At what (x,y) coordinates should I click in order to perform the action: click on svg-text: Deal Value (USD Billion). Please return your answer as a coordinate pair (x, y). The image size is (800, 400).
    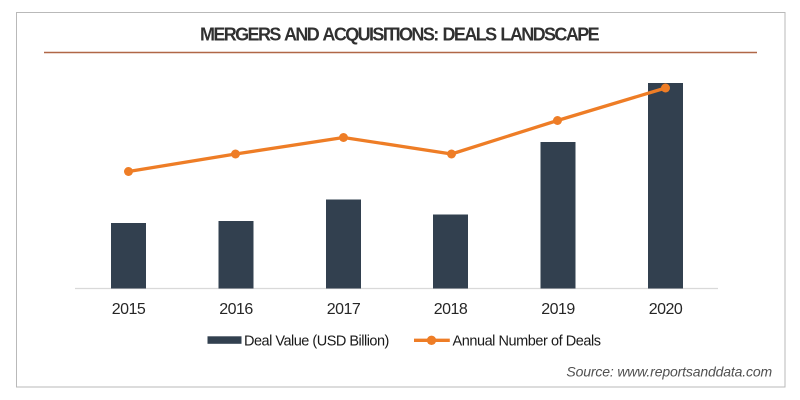
    Looking at the image, I should click on (316, 342).